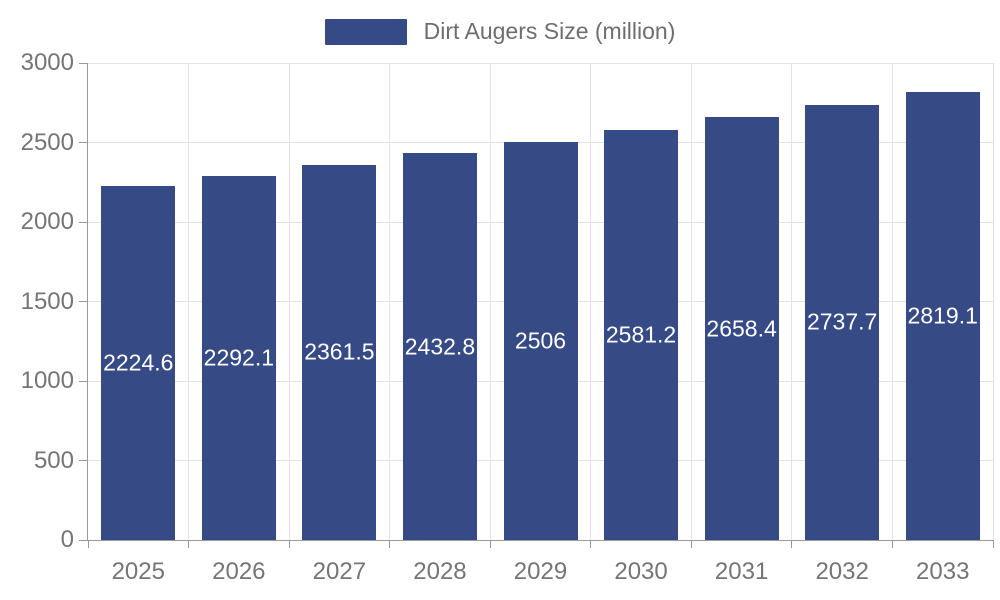 This screenshot has width=1000, height=600. What do you see at coordinates (540, 571) in the screenshot?
I see `x-axis-tick-label: 2029` at bounding box center [540, 571].